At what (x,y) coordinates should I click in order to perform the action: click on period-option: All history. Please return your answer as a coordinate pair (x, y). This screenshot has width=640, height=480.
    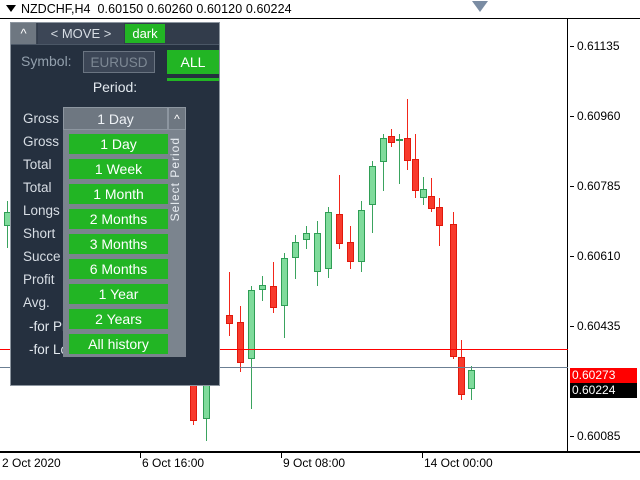
    Looking at the image, I should click on (118, 344).